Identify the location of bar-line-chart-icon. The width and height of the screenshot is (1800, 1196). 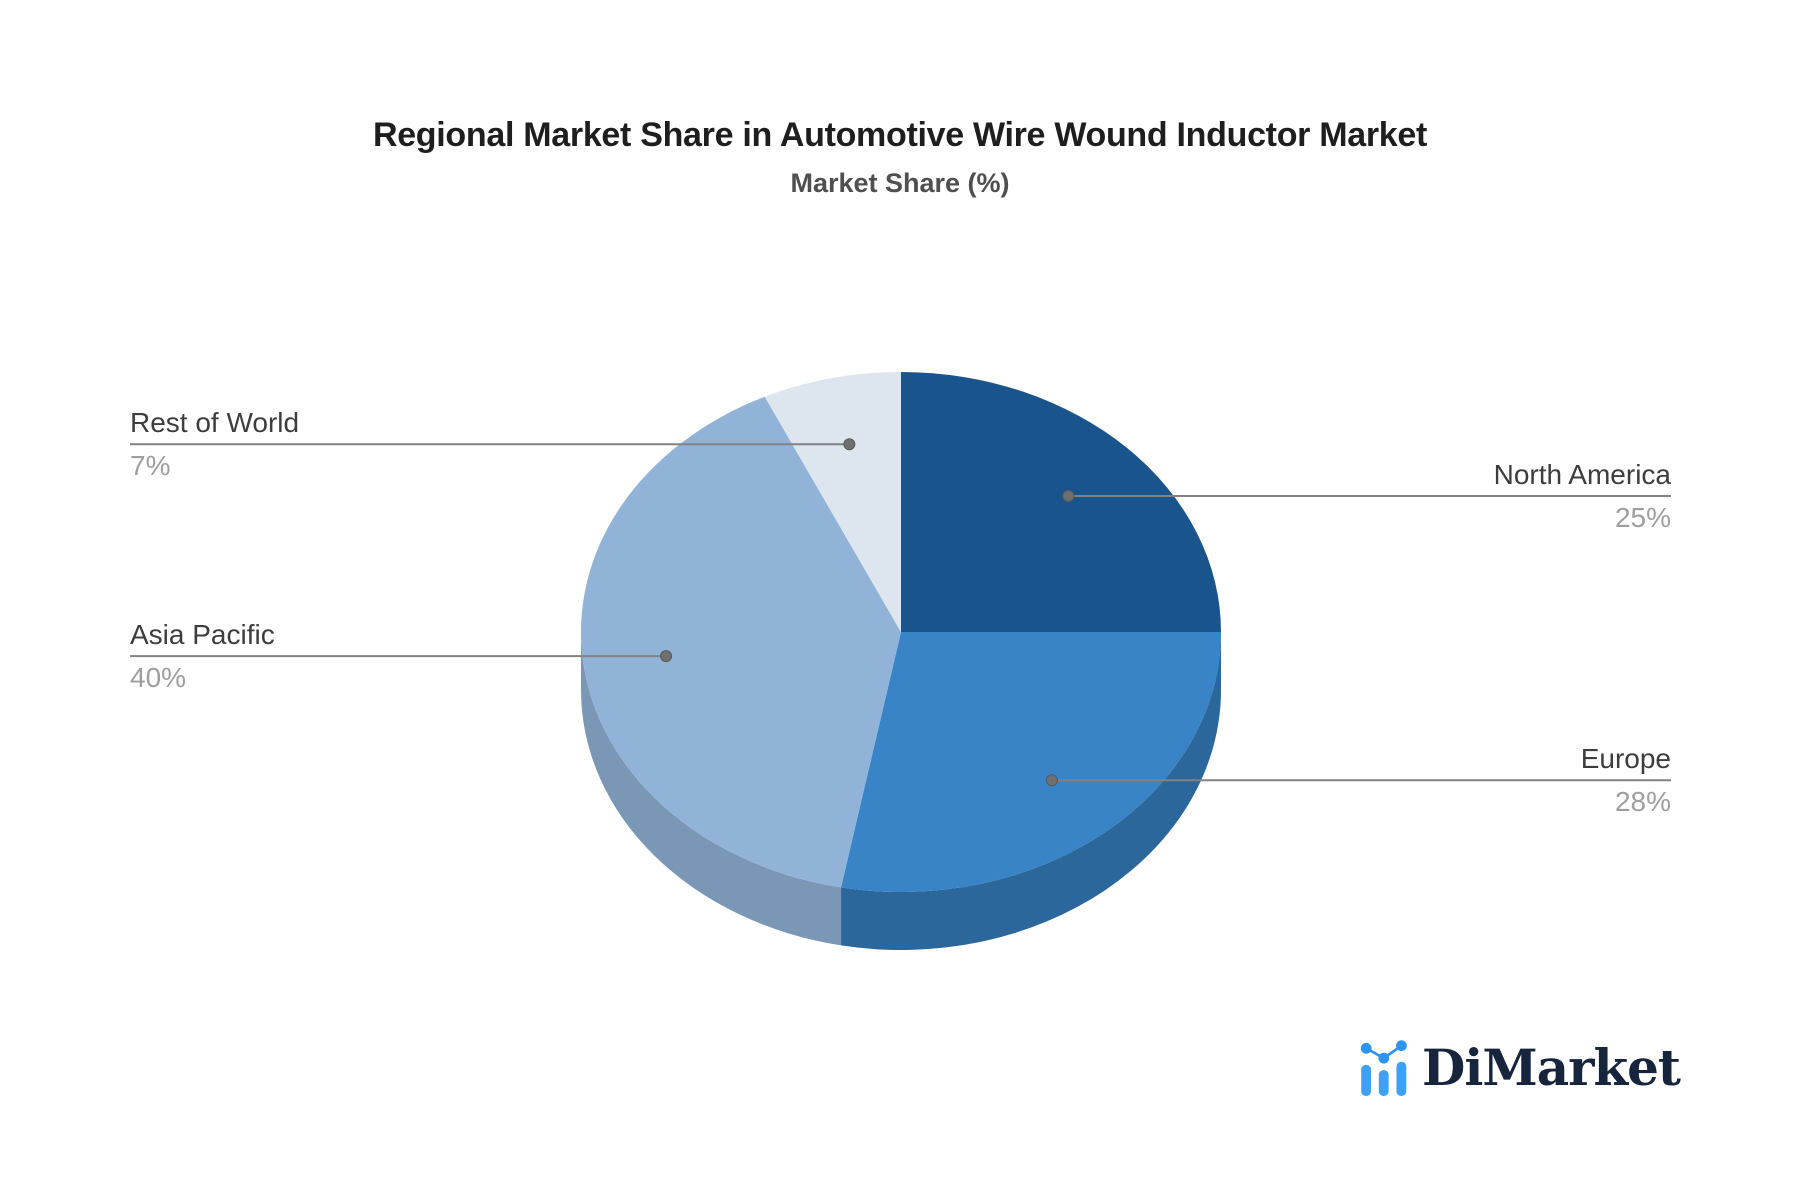
(1383, 1067).